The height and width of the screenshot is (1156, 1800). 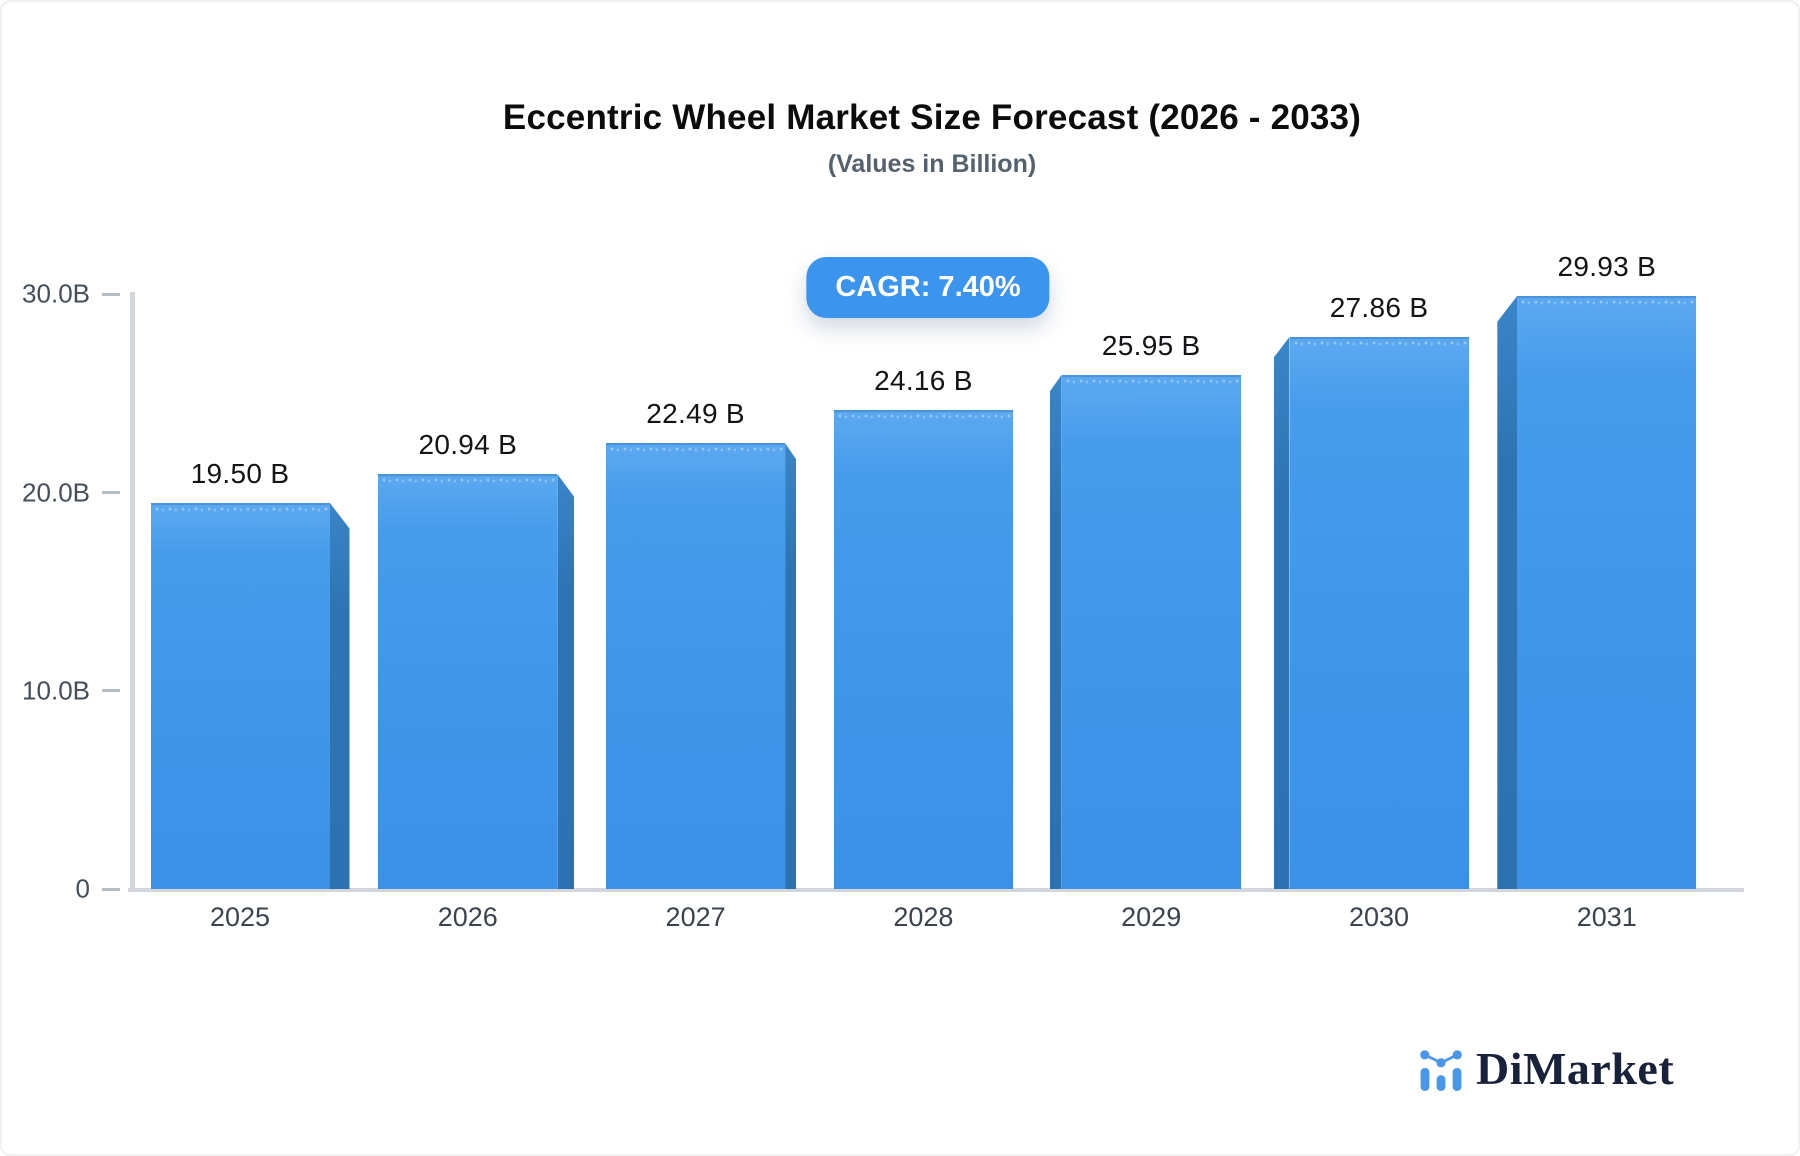 What do you see at coordinates (56, 293) in the screenshot?
I see `y-tick-label: 30.0B` at bounding box center [56, 293].